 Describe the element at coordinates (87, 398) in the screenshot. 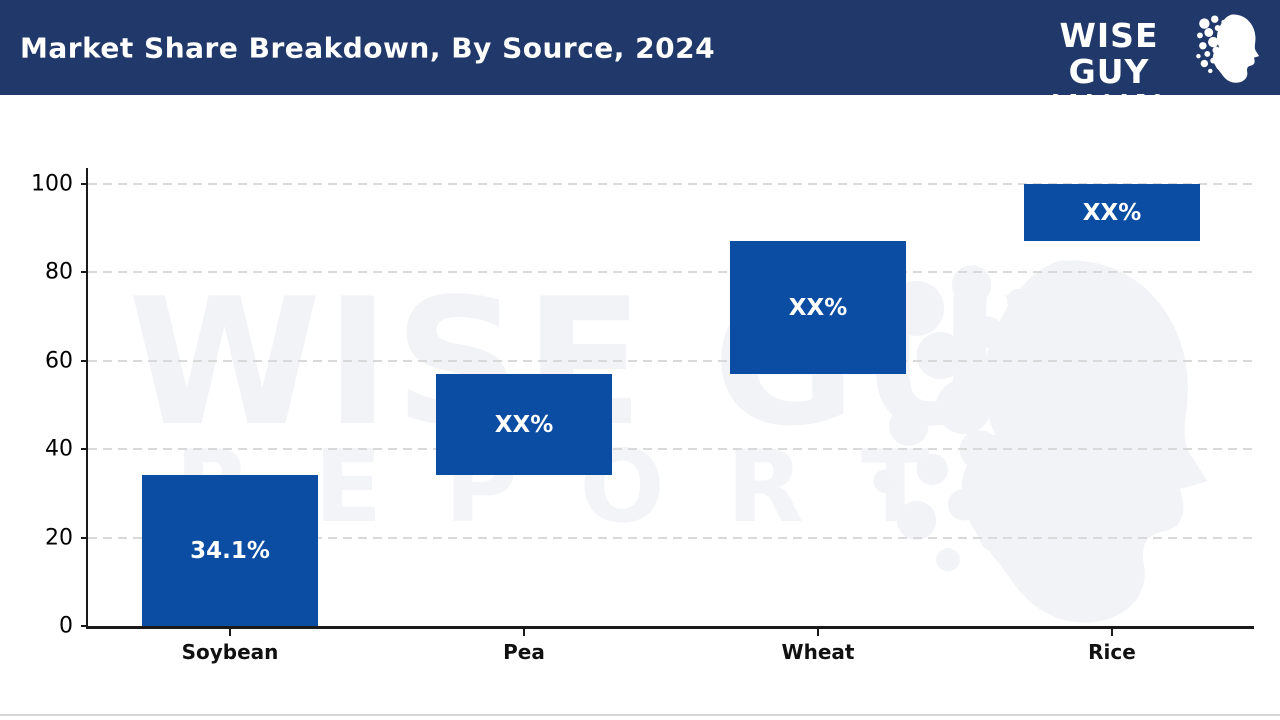

I see `y-axis-line` at that location.